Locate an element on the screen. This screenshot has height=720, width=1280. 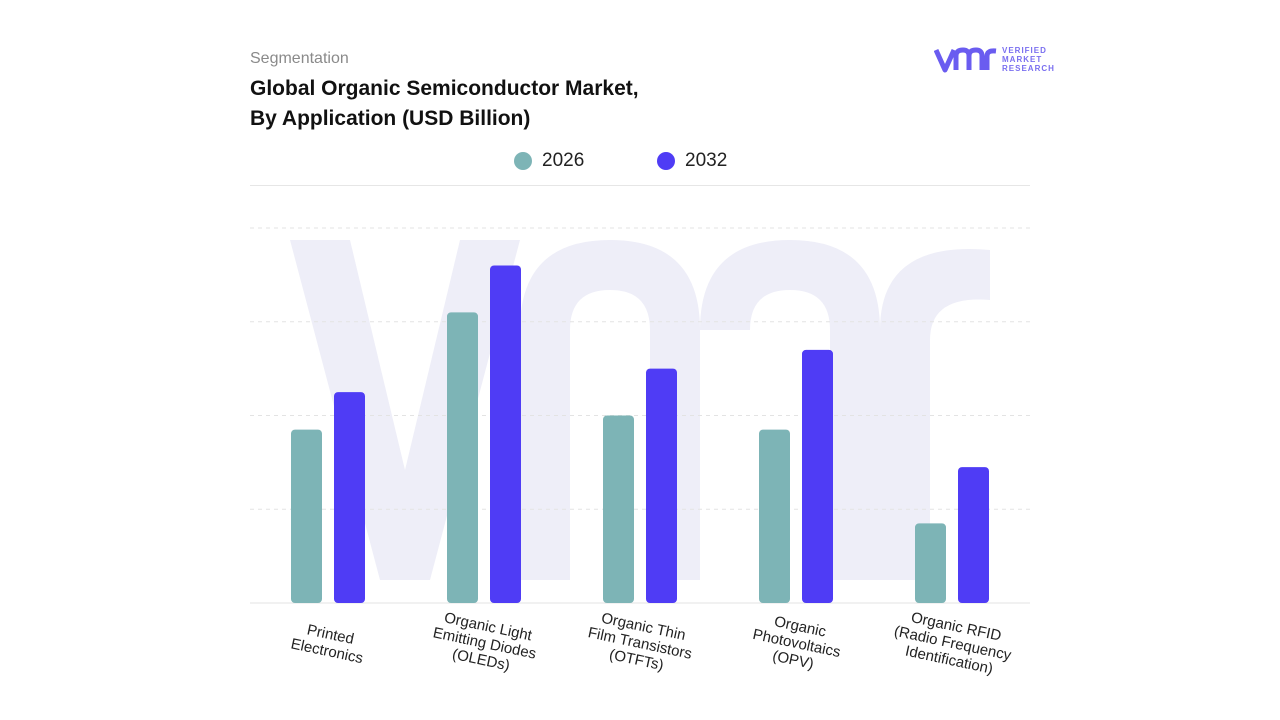
chart-legend: 2026 2032 is located at coordinates (640, 162).